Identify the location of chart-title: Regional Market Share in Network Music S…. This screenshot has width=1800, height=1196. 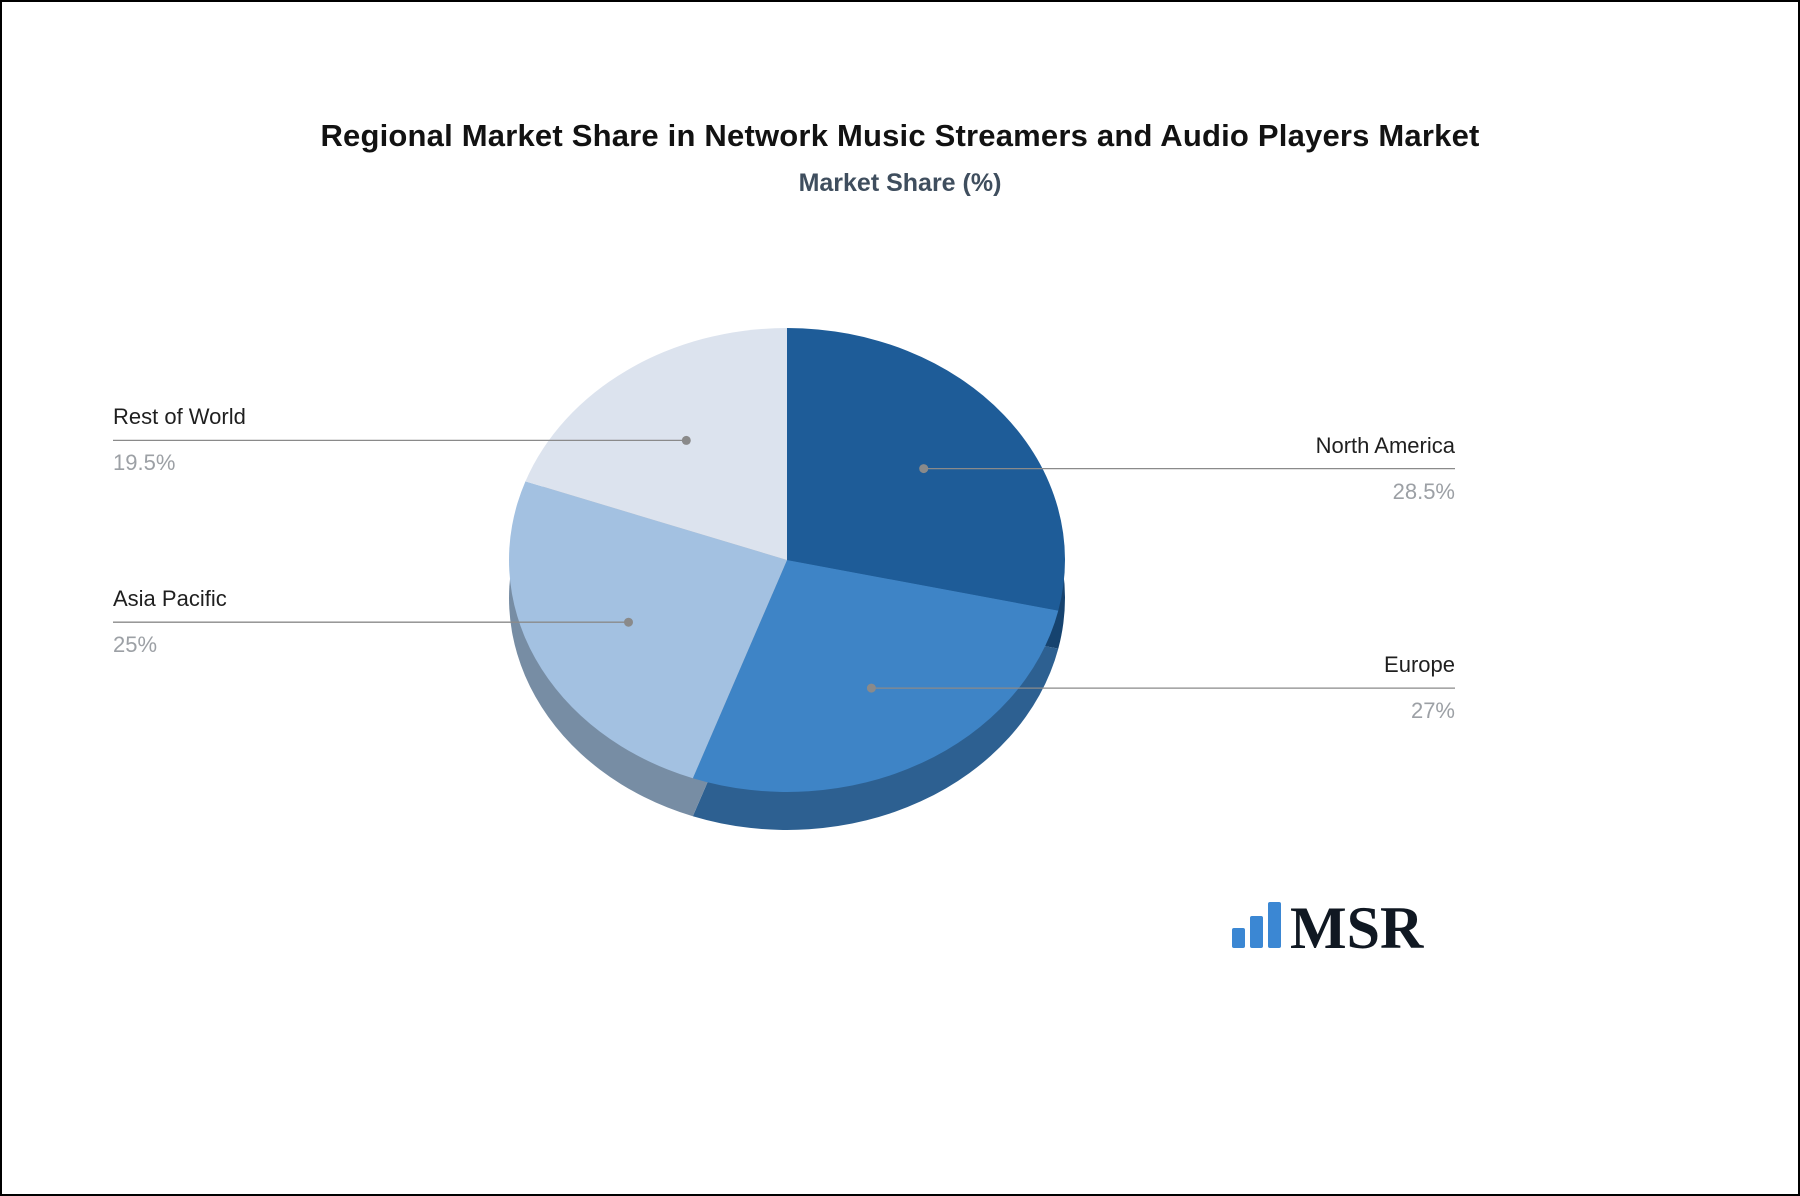
(900, 135).